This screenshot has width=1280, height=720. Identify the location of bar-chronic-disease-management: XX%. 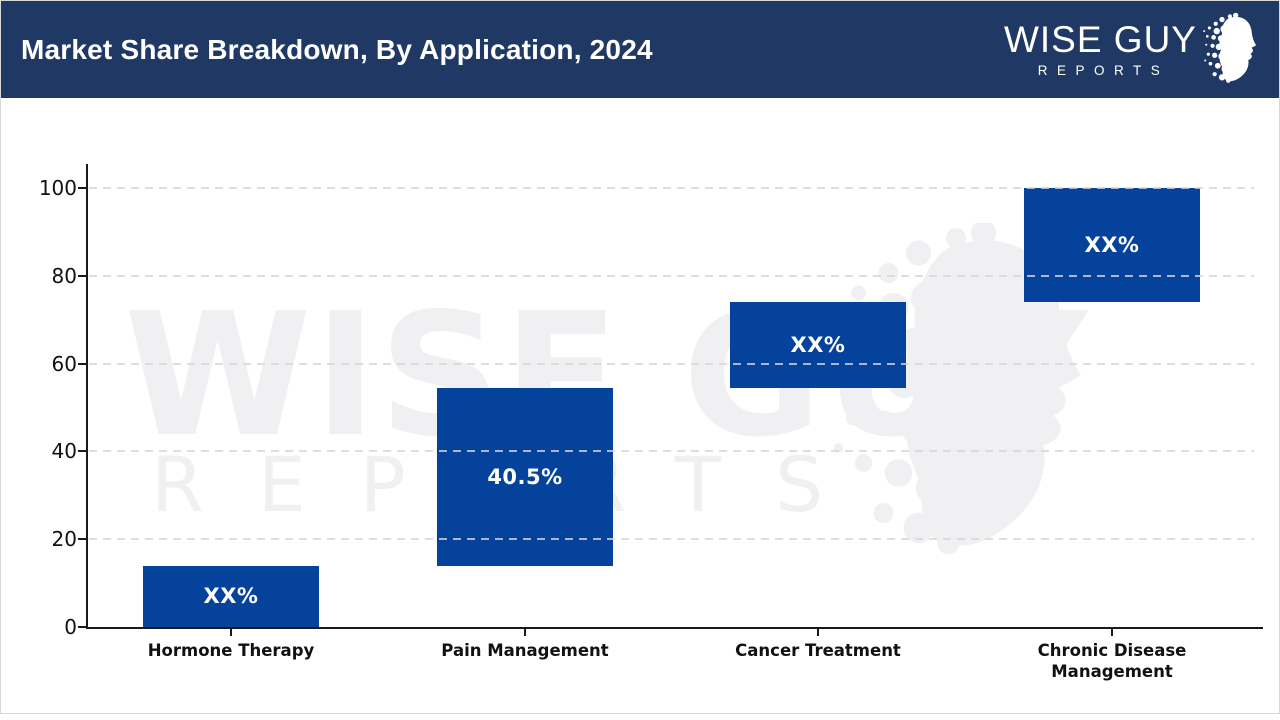
(1112, 245).